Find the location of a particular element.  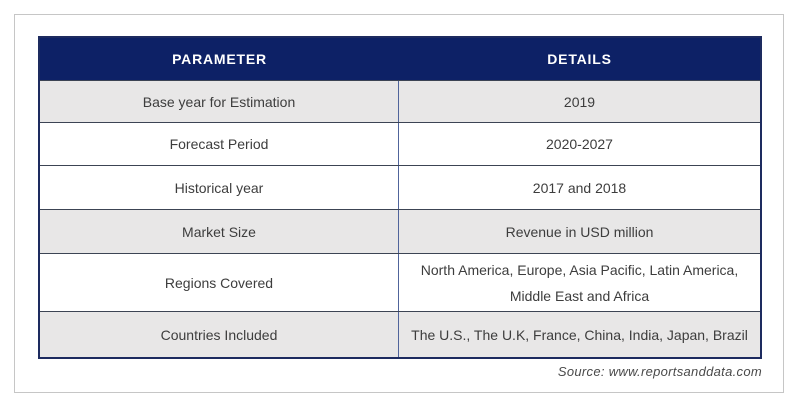

table-header-row: PARAMETER DETAILS is located at coordinates (400, 59).